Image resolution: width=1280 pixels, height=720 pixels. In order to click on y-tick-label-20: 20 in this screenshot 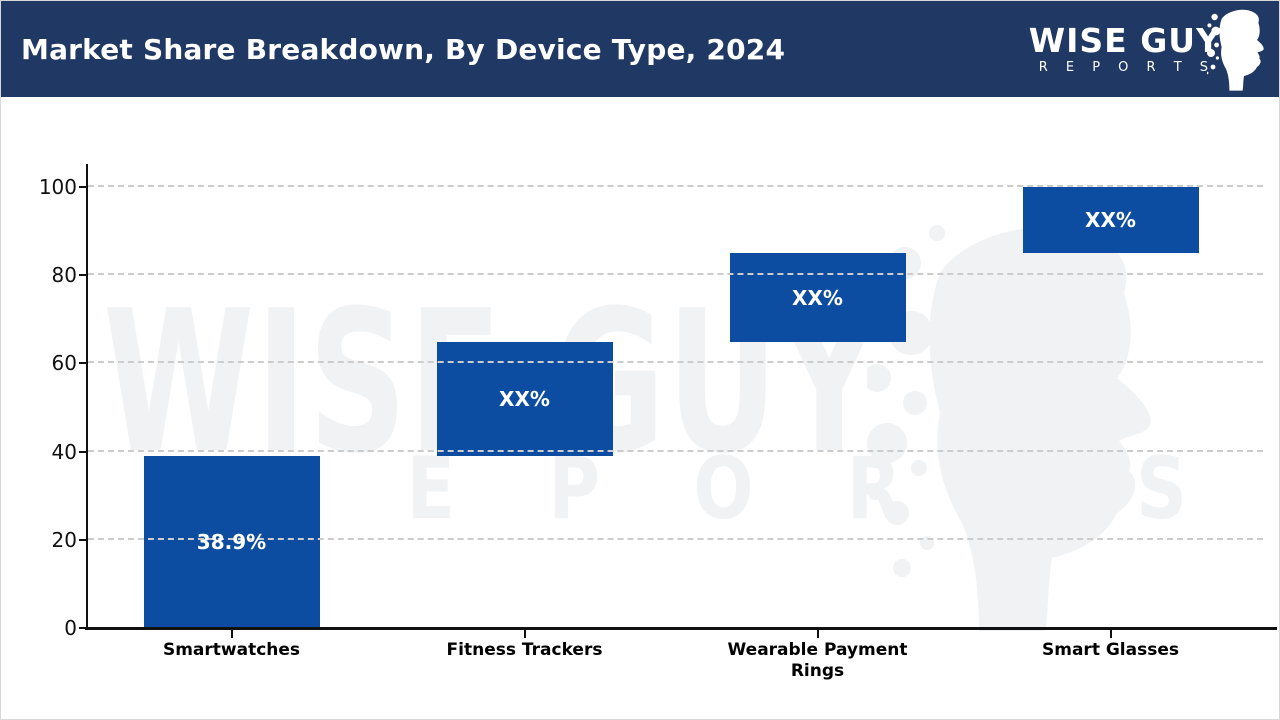, I will do `click(64, 539)`.